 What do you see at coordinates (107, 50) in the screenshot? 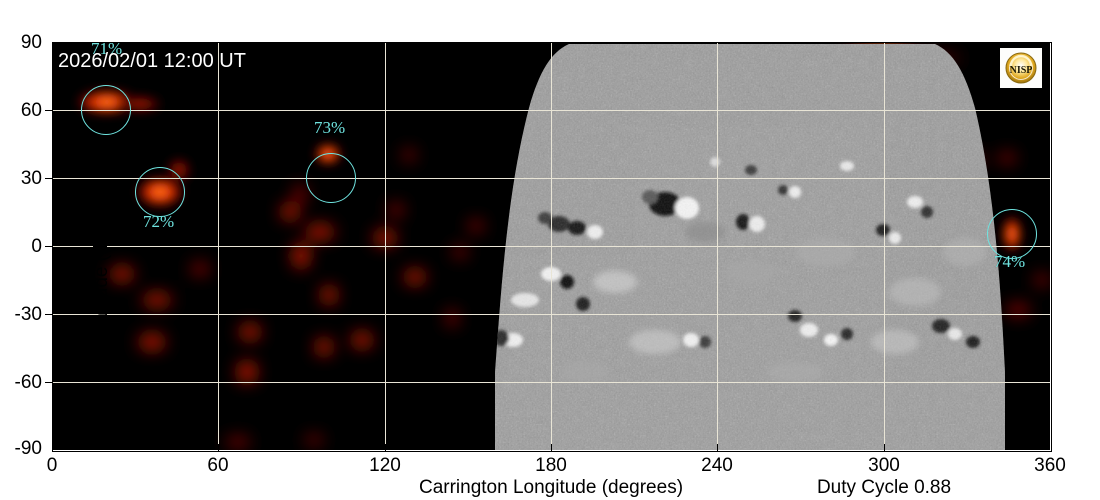
I see `detection-label-71: 71%` at bounding box center [107, 50].